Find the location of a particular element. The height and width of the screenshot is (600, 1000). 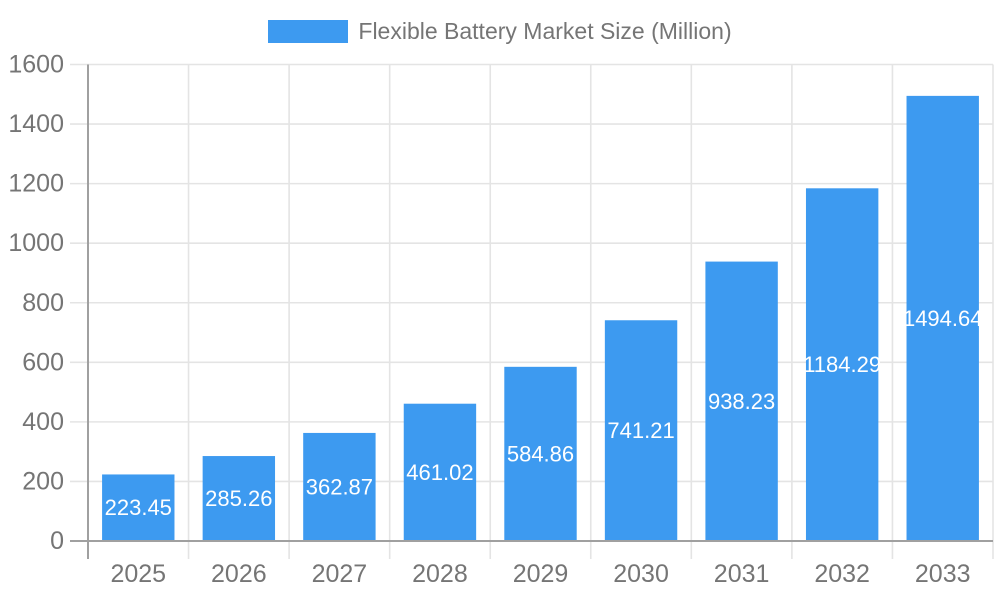

x-axis-tick-label: 2027 is located at coordinates (340, 574).